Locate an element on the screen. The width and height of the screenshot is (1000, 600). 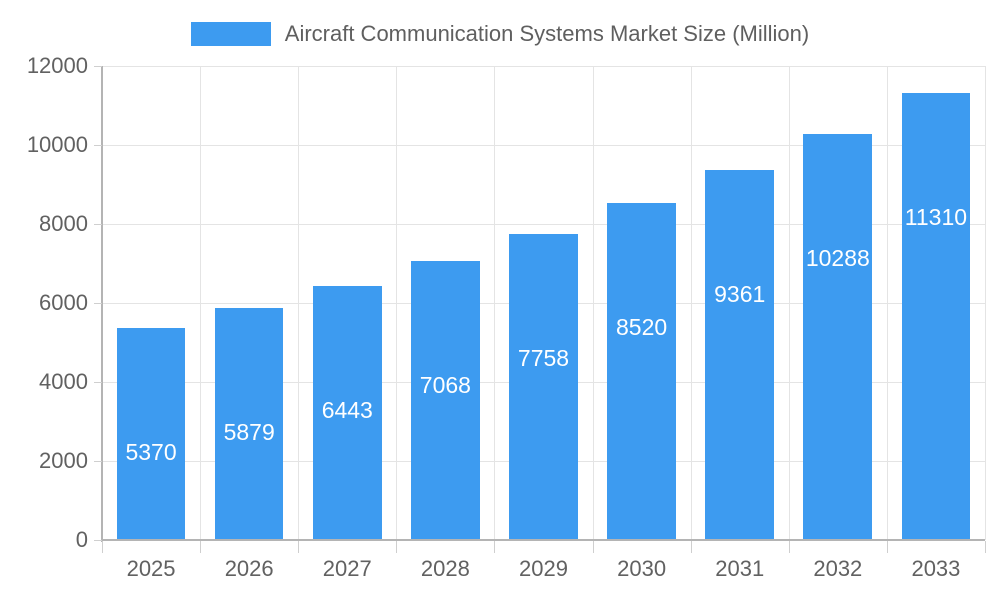
x-axis-tick-label-2033: 2033 is located at coordinates (936, 568).